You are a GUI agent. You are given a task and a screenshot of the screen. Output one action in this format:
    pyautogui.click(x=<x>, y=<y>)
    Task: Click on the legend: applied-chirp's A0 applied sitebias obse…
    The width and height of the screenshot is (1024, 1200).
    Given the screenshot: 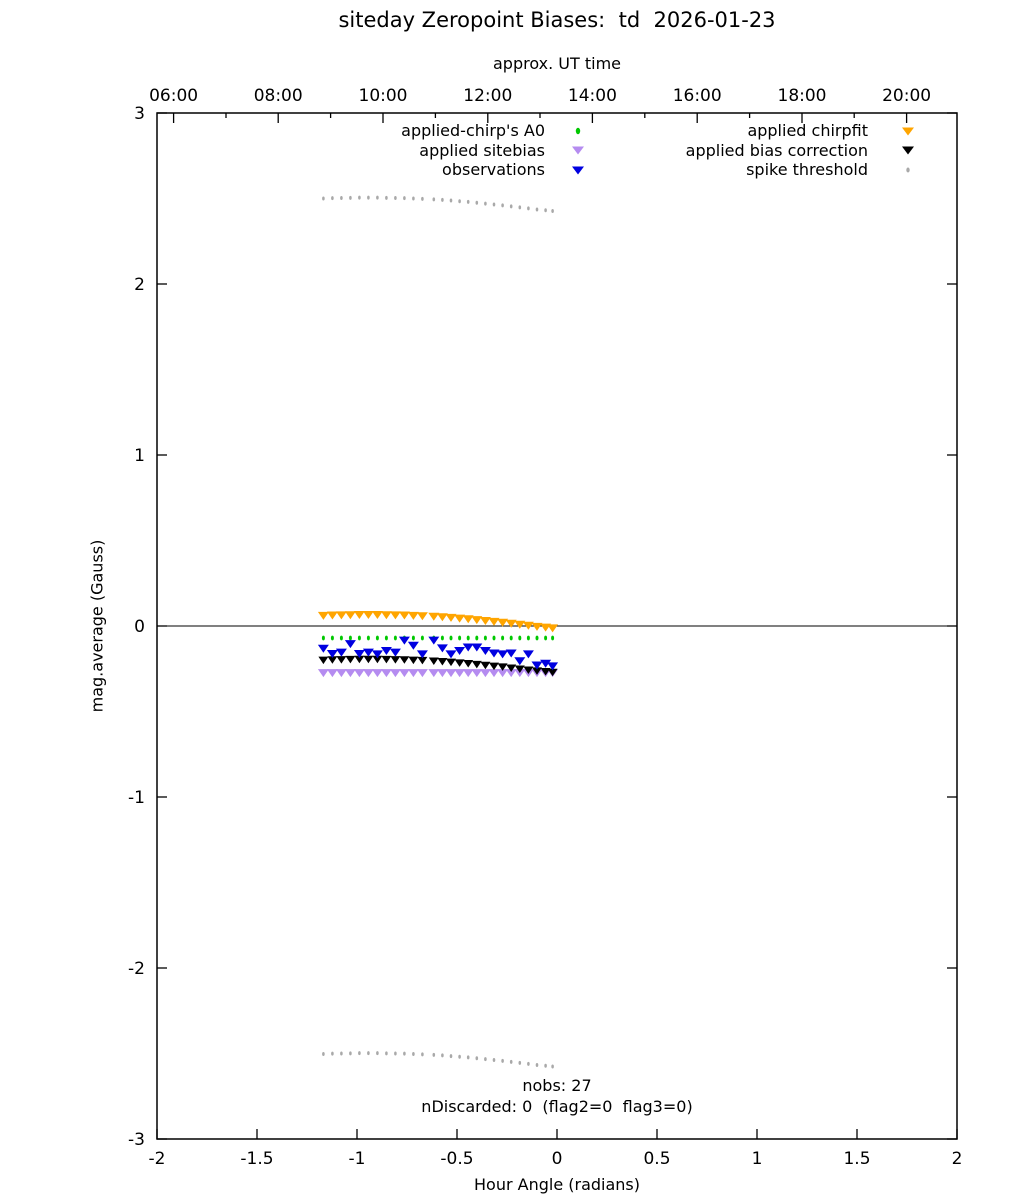 What is the action you would take?
    pyautogui.click(x=557, y=151)
    